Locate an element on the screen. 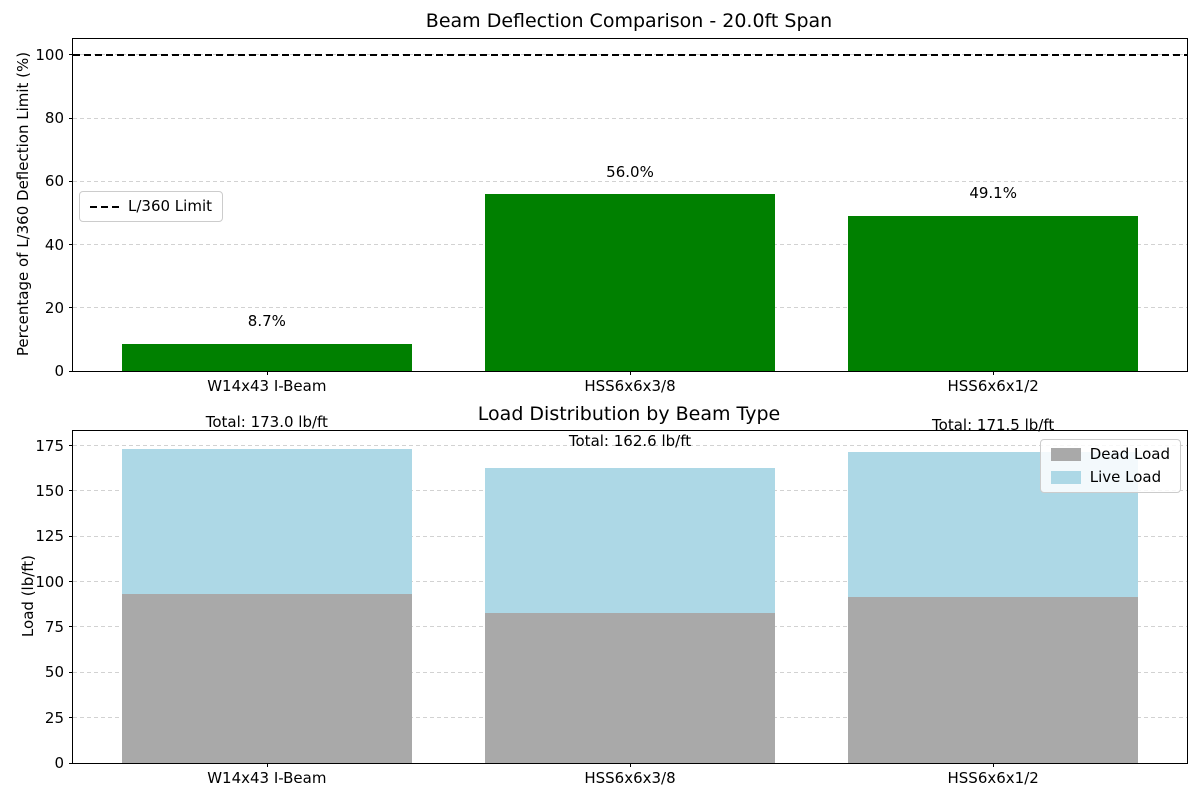  total-label-hss6x6x3-8: Total: 162.6 lb/ft is located at coordinates (630, 440).